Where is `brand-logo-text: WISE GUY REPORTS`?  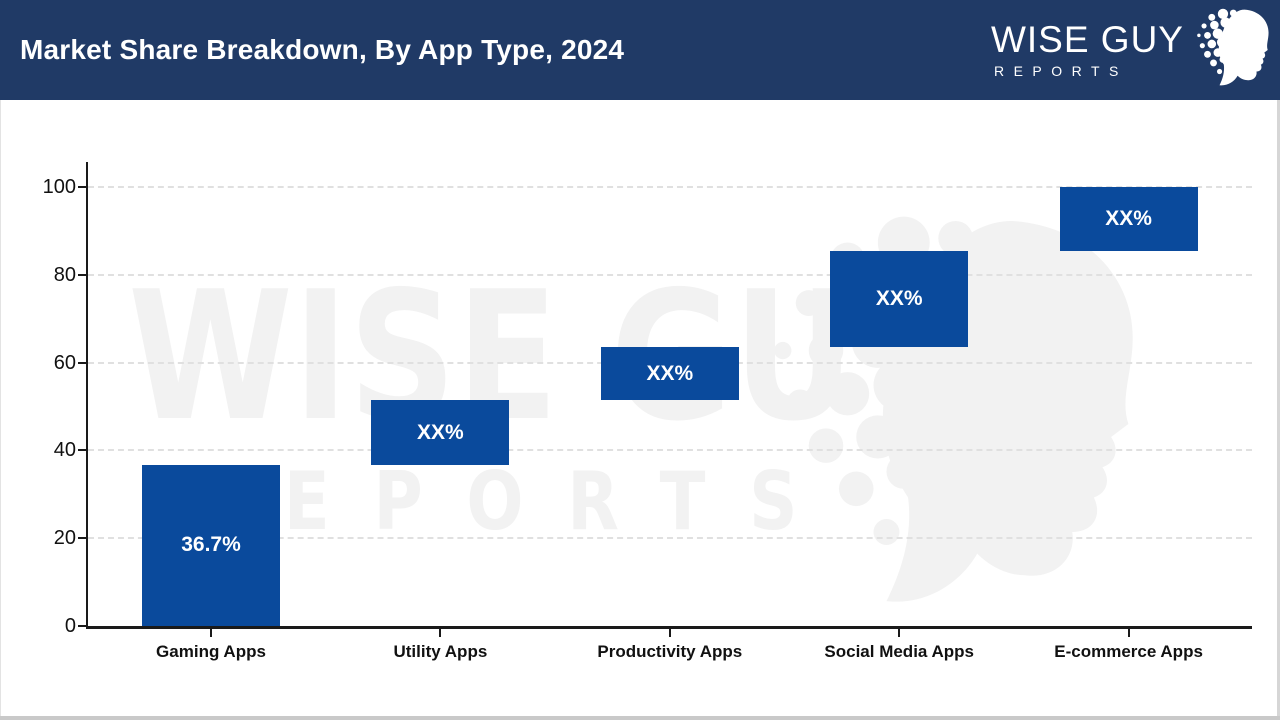
brand-logo-text: WISE GUY REPORTS is located at coordinates (1087, 50).